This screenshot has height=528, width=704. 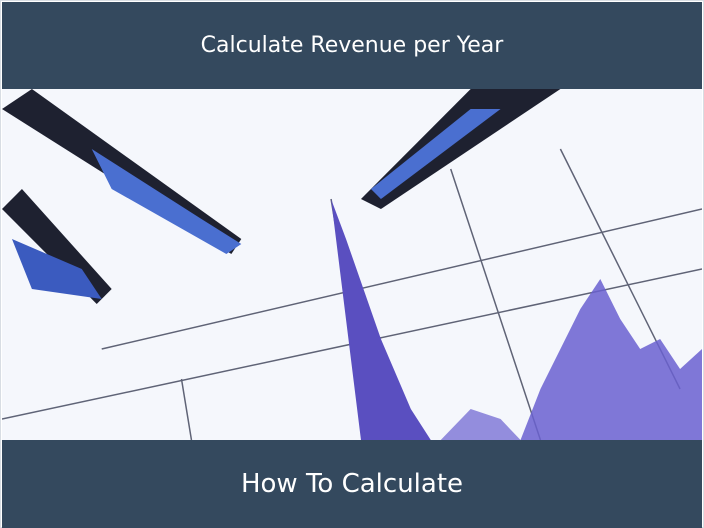 I want to click on footer-caption: How To Calculate, so click(x=352, y=484).